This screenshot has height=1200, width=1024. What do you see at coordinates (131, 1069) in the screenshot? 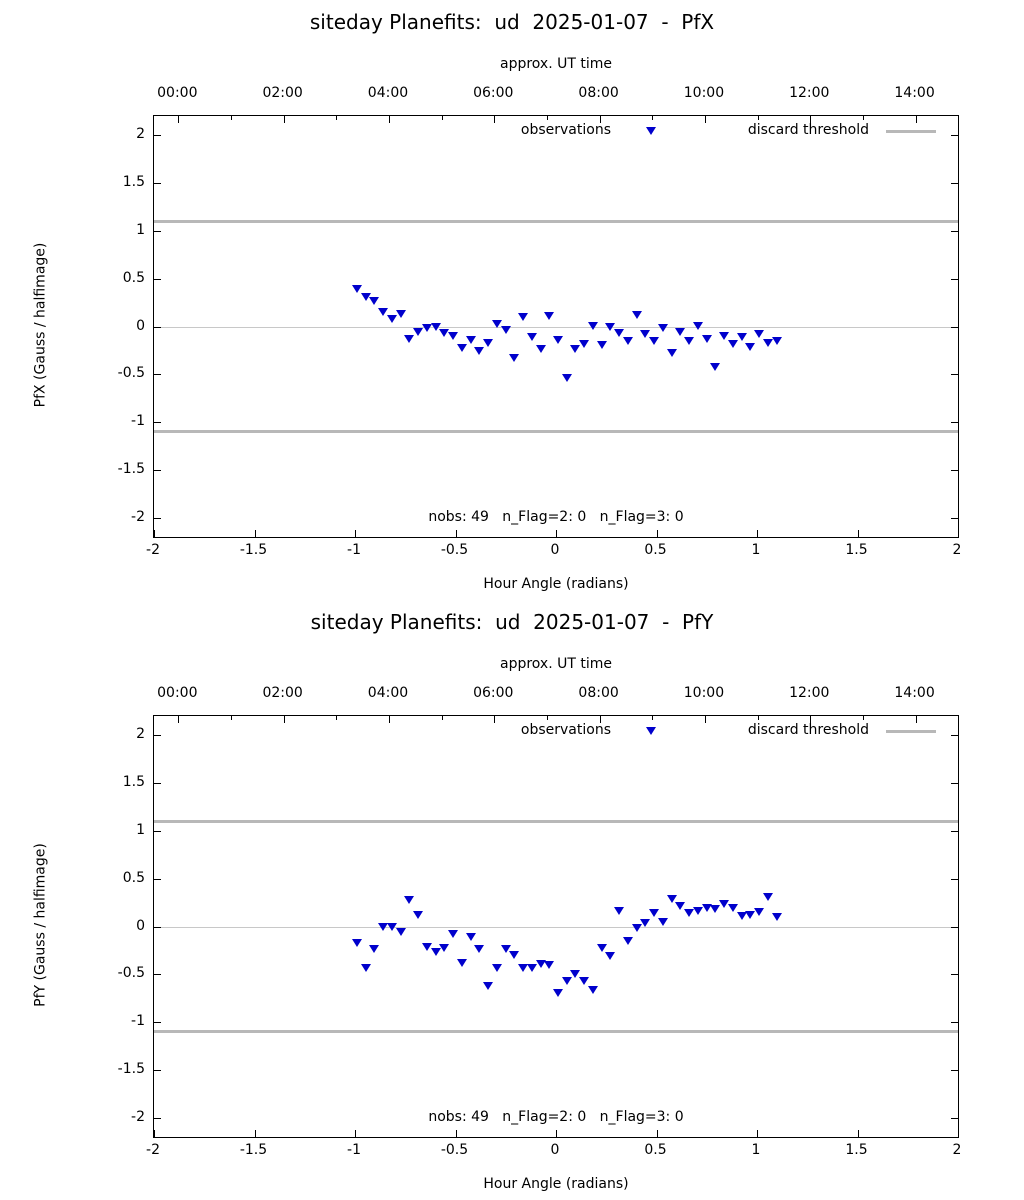
I see `y-tick-label: -1.5` at bounding box center [131, 1069].